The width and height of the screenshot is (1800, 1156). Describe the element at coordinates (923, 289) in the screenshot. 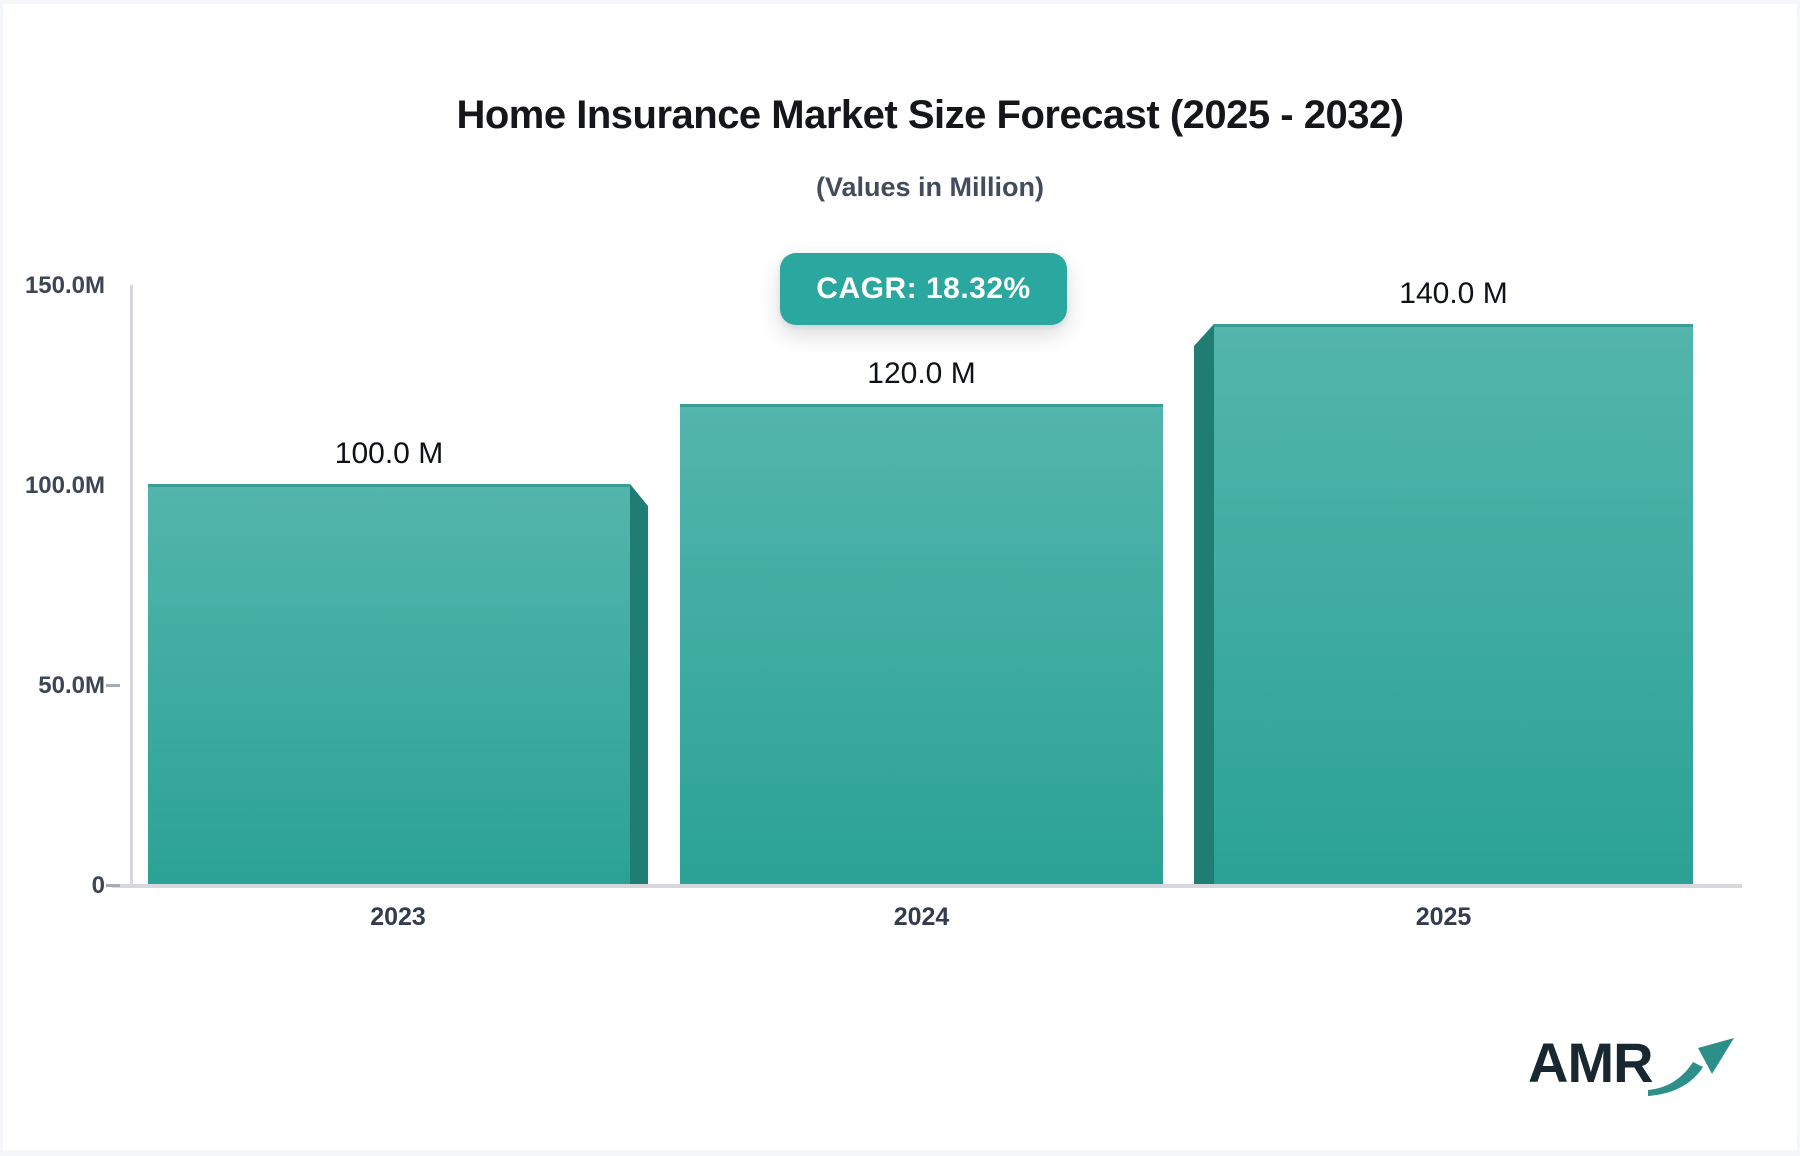

I see `cagr-badge: CAGR: 18.32%` at that location.